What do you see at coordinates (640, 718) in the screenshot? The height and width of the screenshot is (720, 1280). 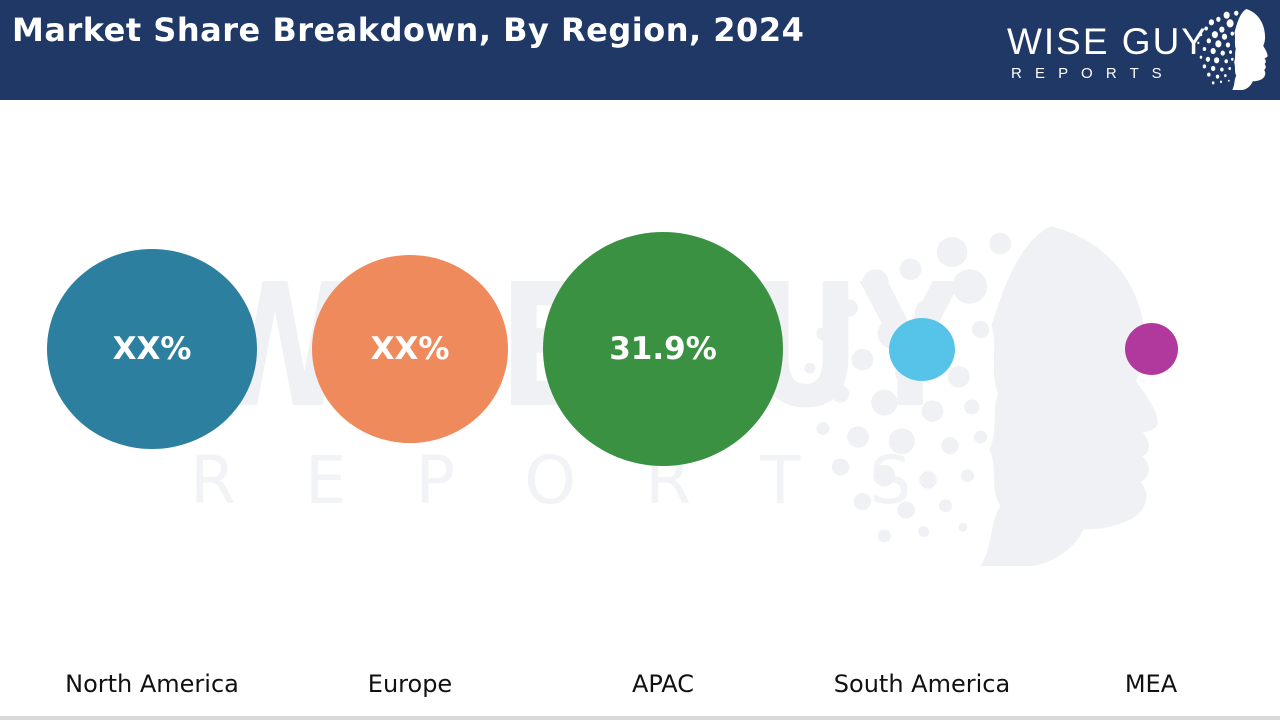 I see `bottom-edge-strip` at bounding box center [640, 718].